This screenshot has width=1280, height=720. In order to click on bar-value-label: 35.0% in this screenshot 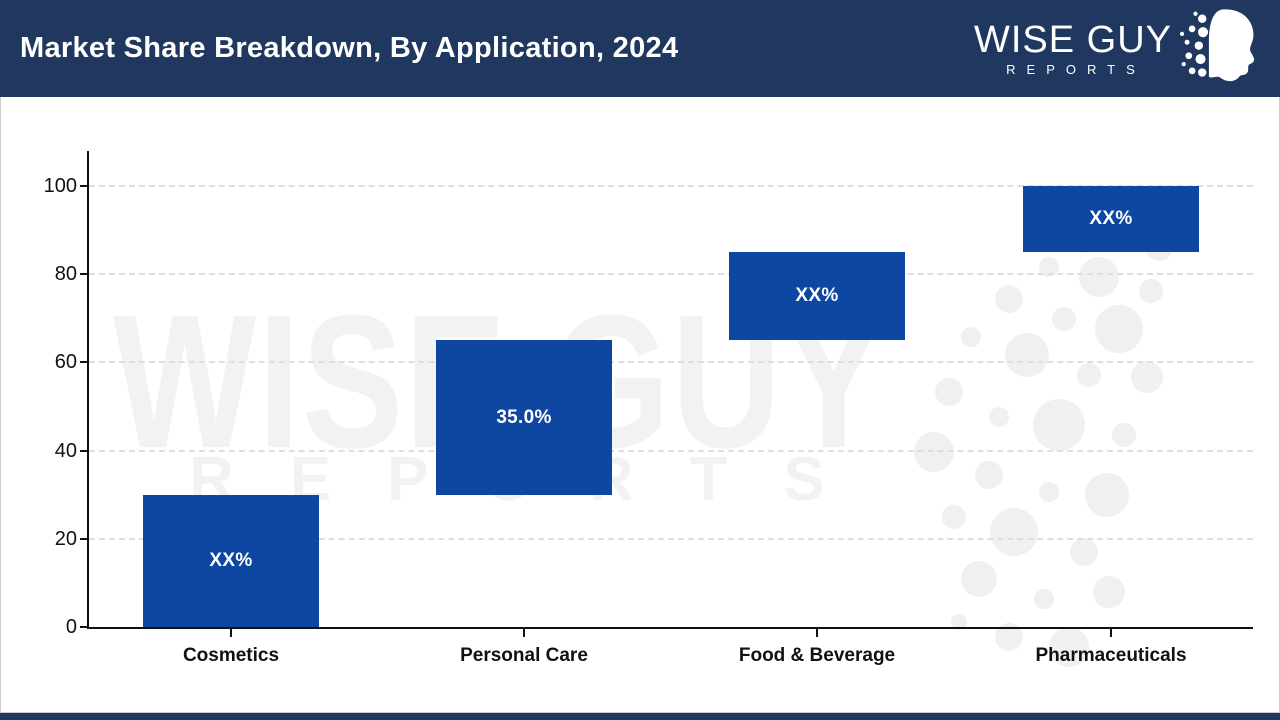, I will do `click(524, 417)`.